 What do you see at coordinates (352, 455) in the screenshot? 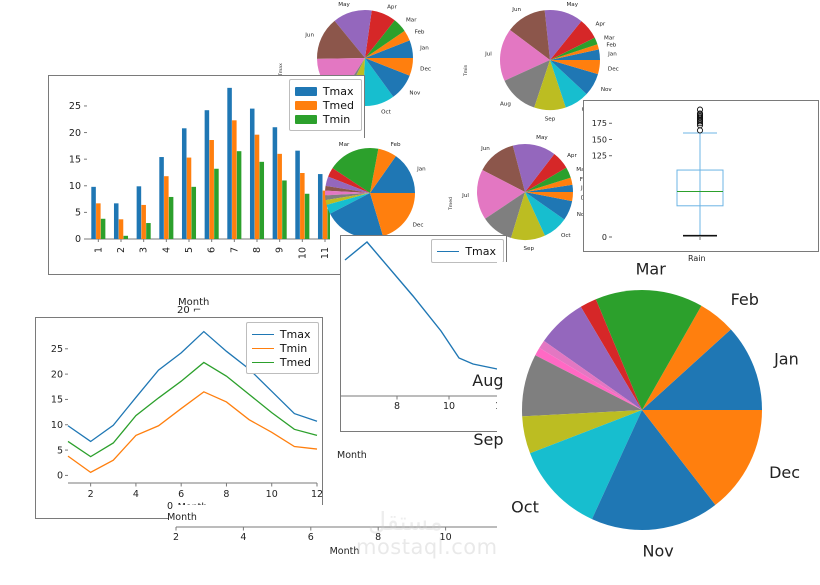
I see `line-mid-month-fragment: Month` at bounding box center [352, 455].